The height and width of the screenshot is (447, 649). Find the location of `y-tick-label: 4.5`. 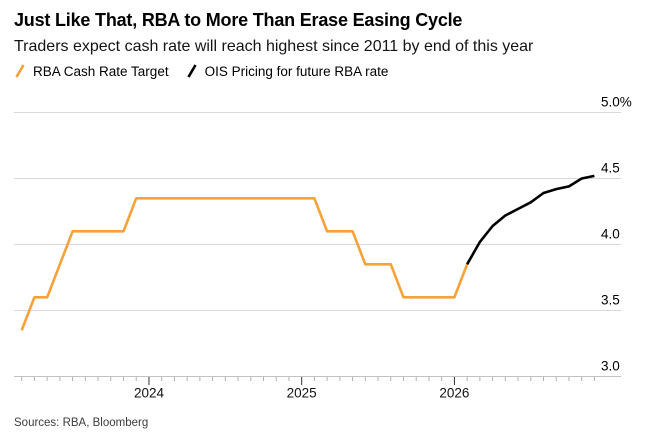

y-tick-label: 4.5 is located at coordinates (610, 168).